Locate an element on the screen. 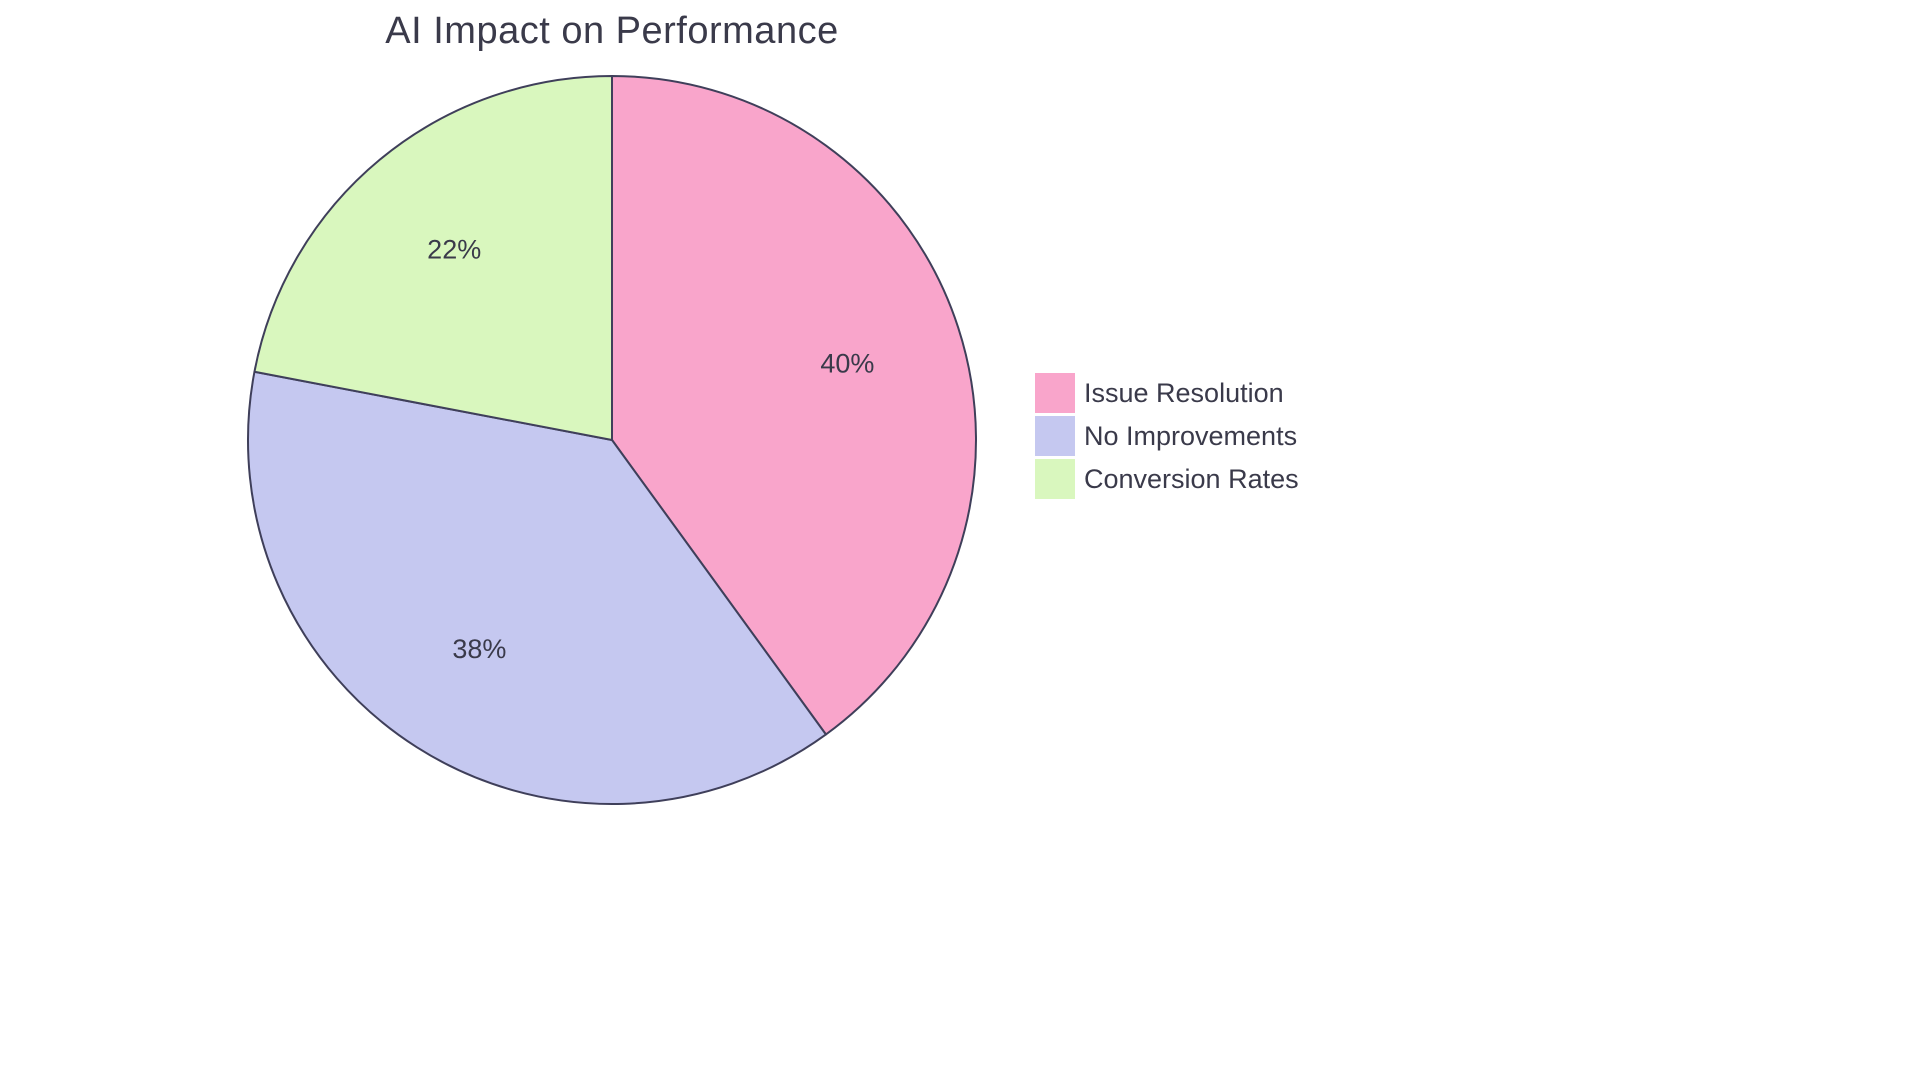 The image size is (1920, 1083). legend-item-no-improvements: No Improvements is located at coordinates (1167, 436).